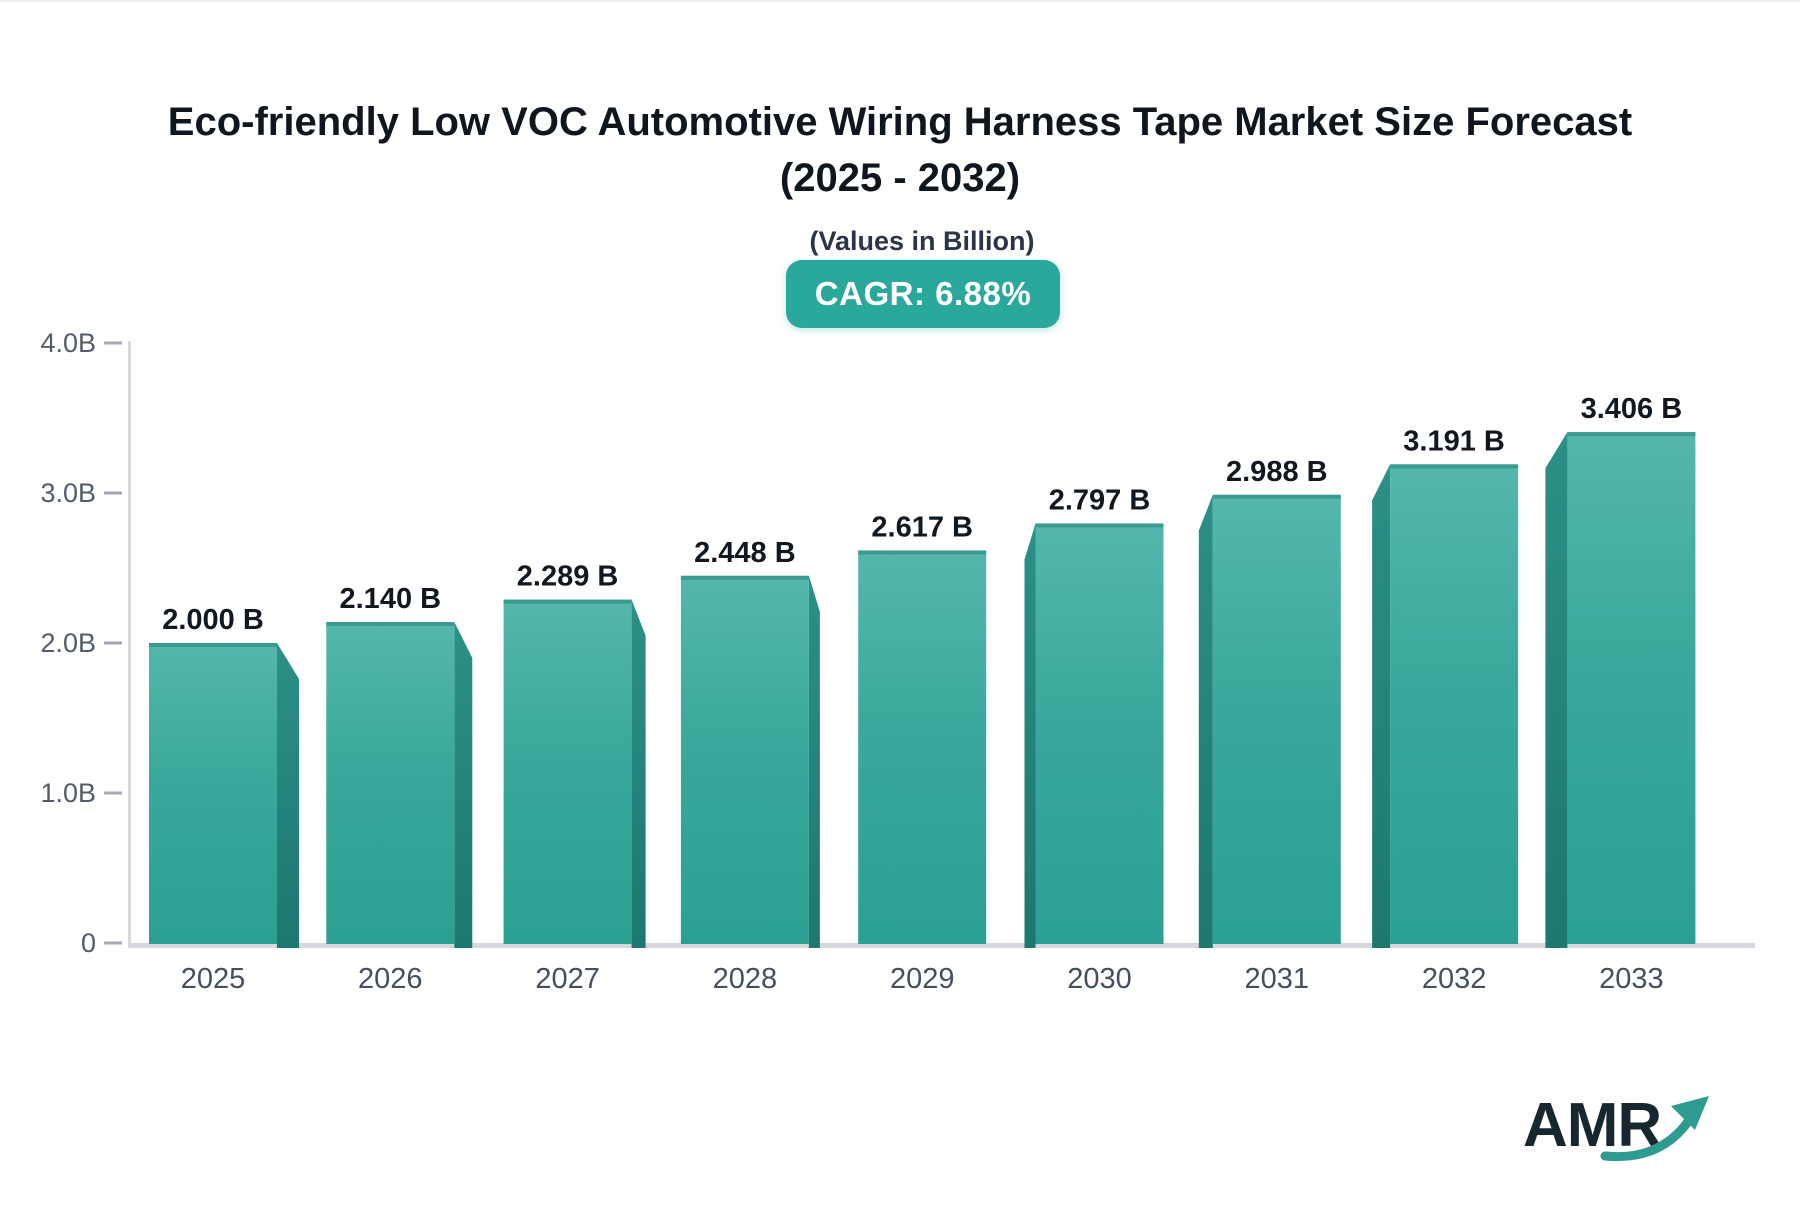 This screenshot has width=1800, height=1214. I want to click on x-axis-year-label: 2029, so click(922, 979).